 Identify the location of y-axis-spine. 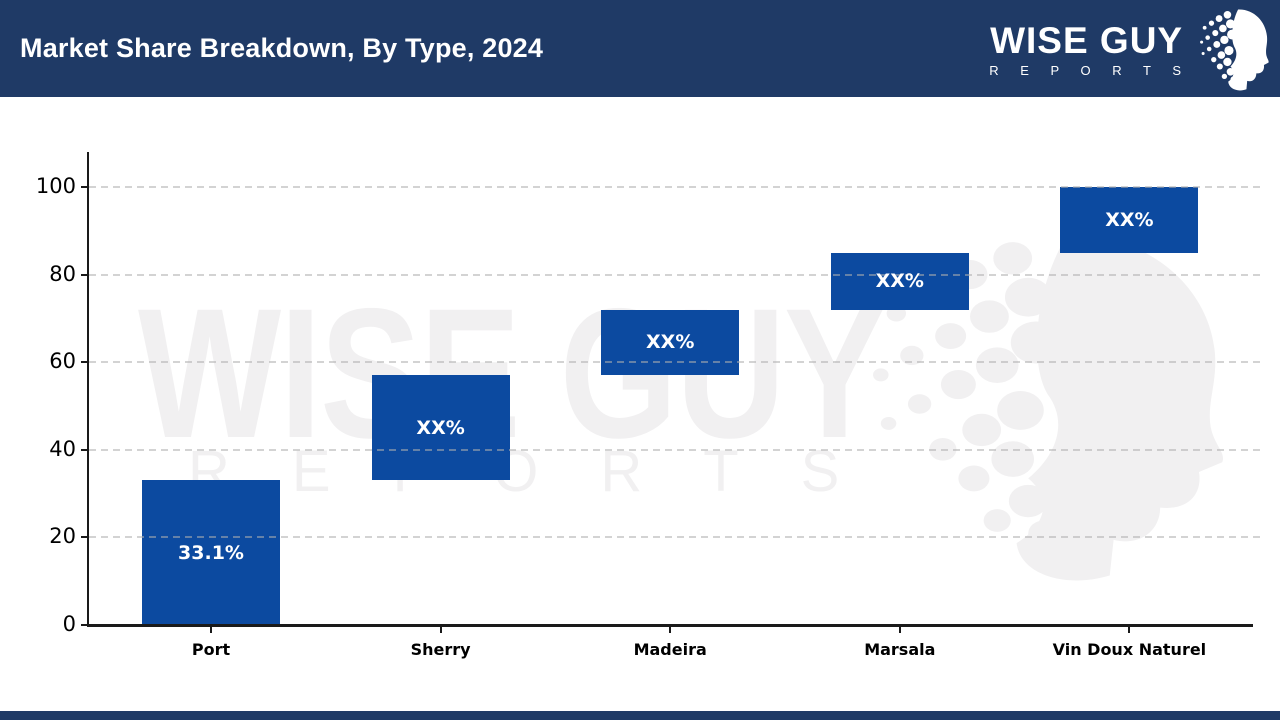
(88, 389).